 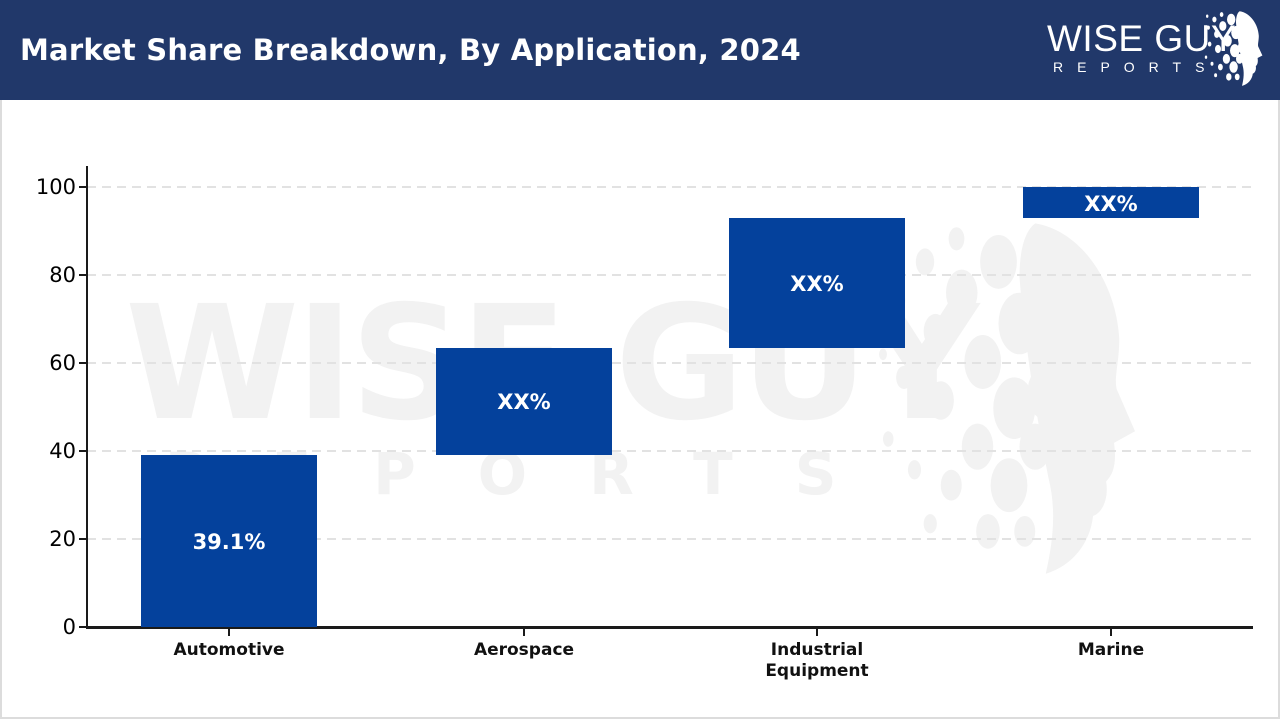 What do you see at coordinates (524, 632) in the screenshot?
I see `x-tick-mark-aerospace` at bounding box center [524, 632].